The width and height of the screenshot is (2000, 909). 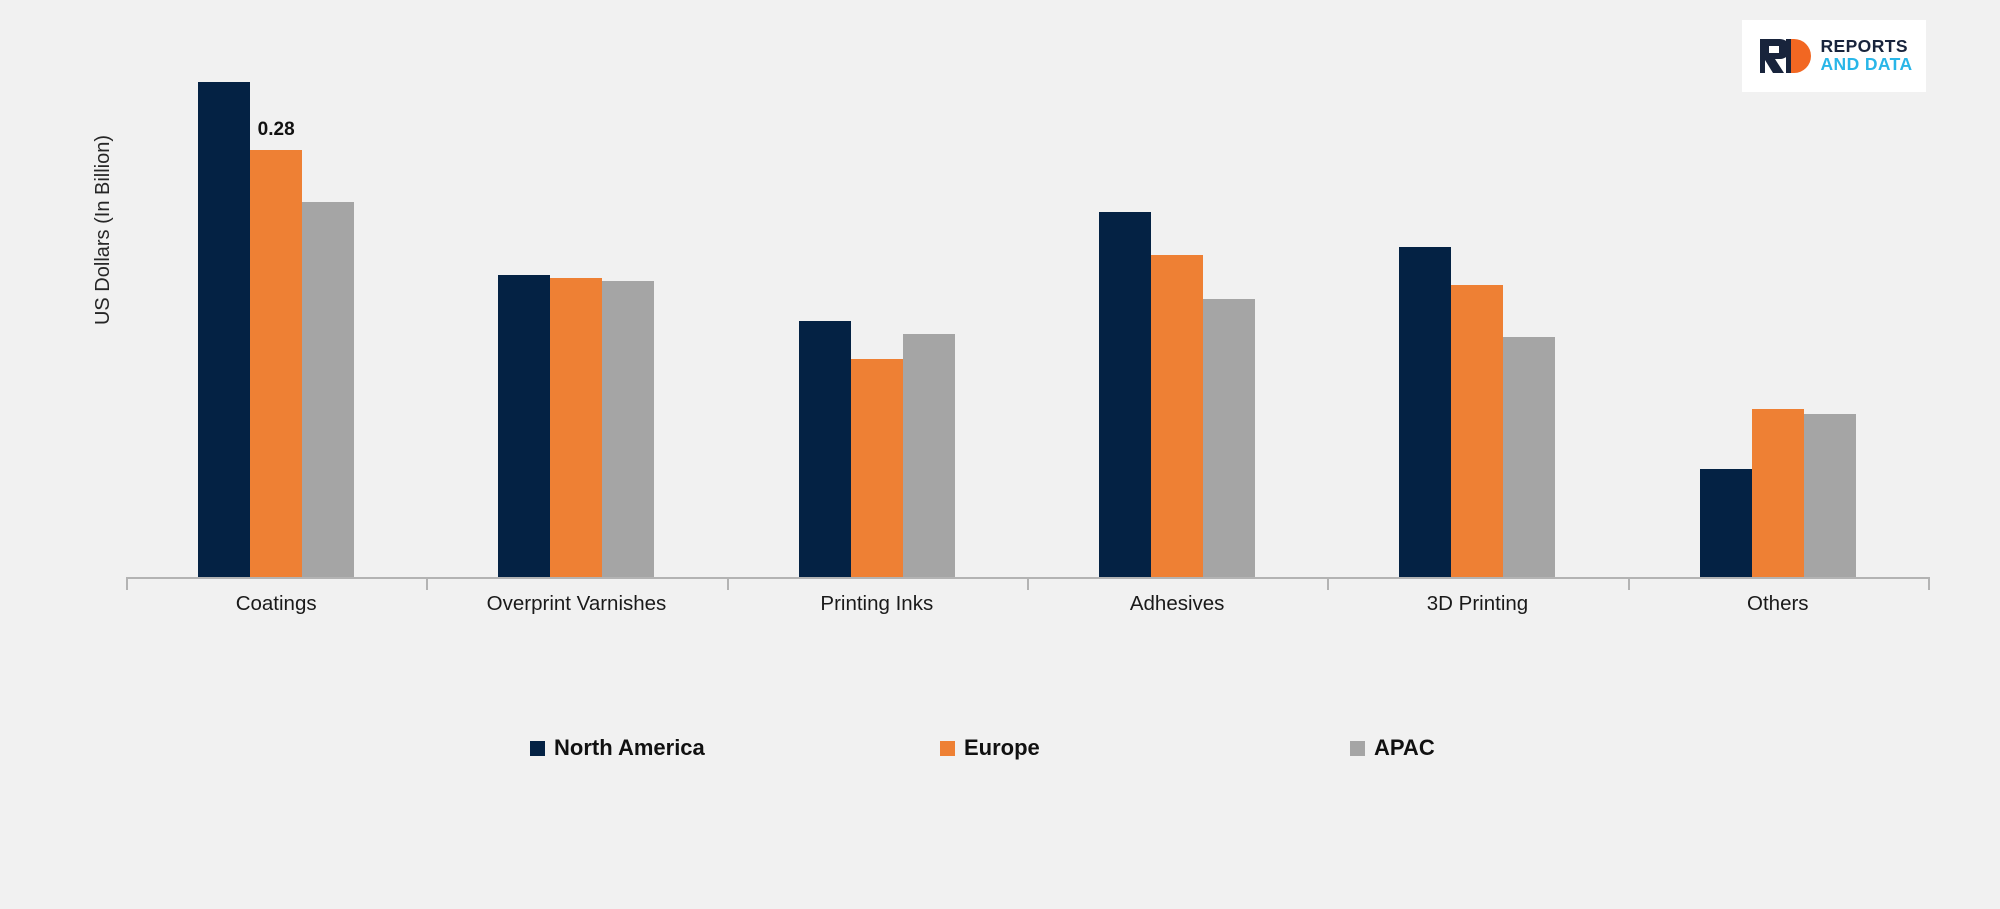 What do you see at coordinates (1404, 747) in the screenshot?
I see `legend-label: APAC` at bounding box center [1404, 747].